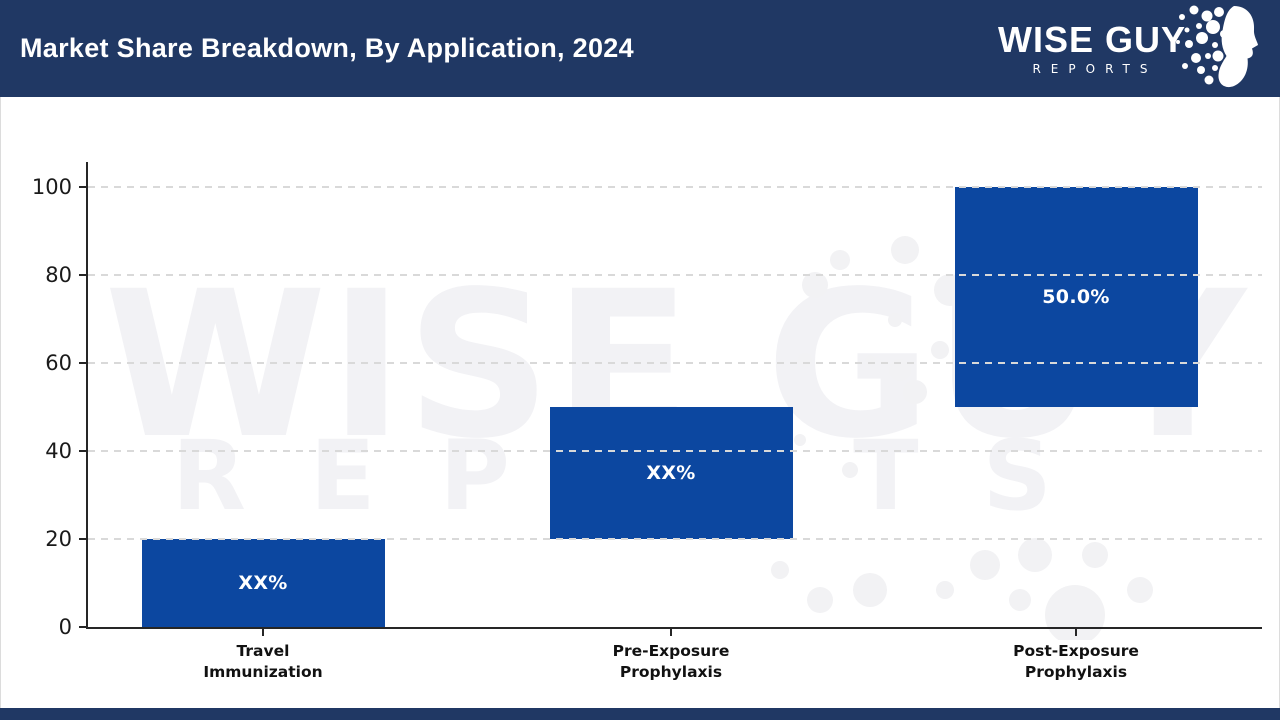 The height and width of the screenshot is (720, 1280). What do you see at coordinates (640, 714) in the screenshot?
I see `footer-bar` at bounding box center [640, 714].